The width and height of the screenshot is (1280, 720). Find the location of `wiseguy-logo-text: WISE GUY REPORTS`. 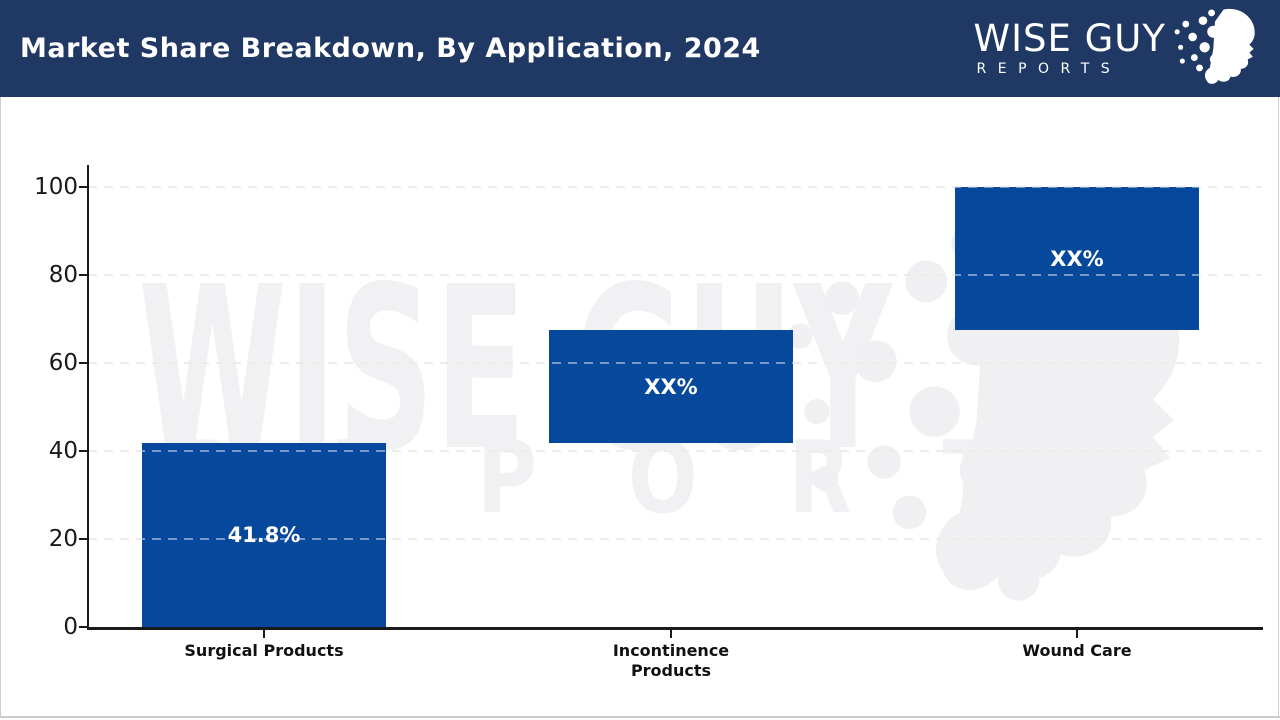

wiseguy-logo-text: WISE GUY REPORTS is located at coordinates (1070, 48).